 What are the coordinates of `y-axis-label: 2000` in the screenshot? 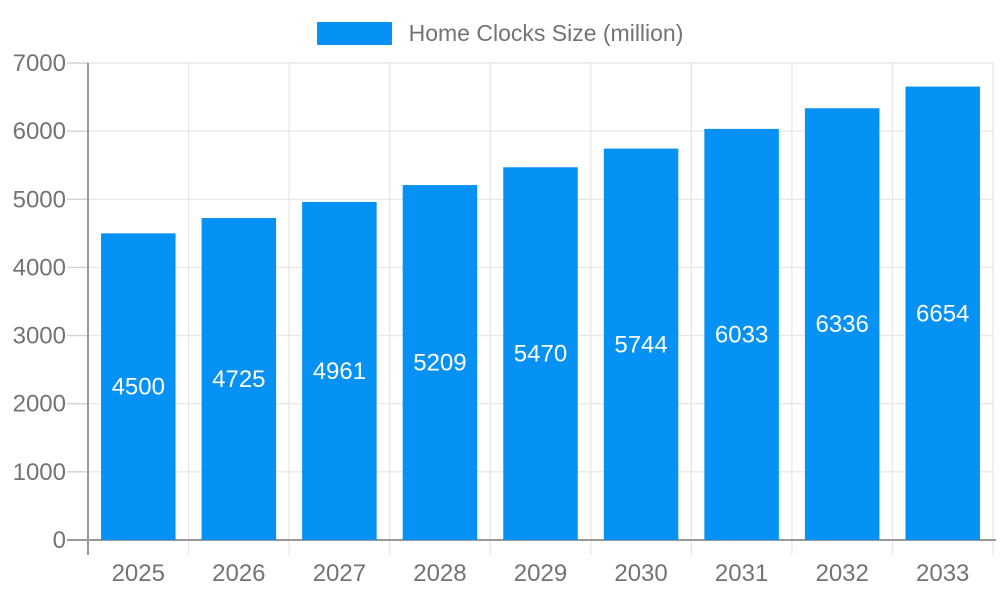 It's located at (39, 404).